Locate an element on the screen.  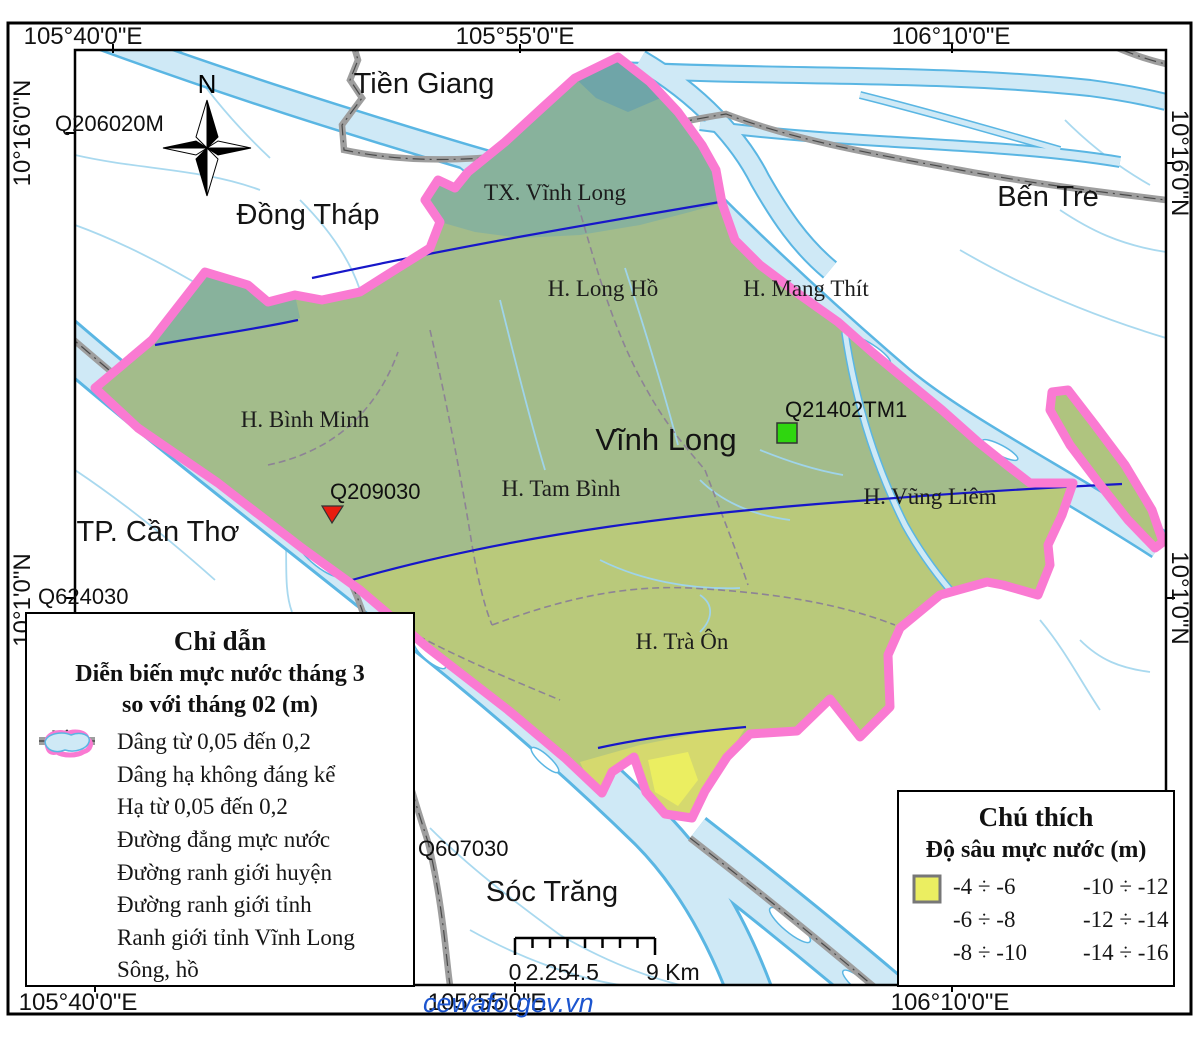
coord-top-right: 106°10'0"E is located at coordinates (951, 36).